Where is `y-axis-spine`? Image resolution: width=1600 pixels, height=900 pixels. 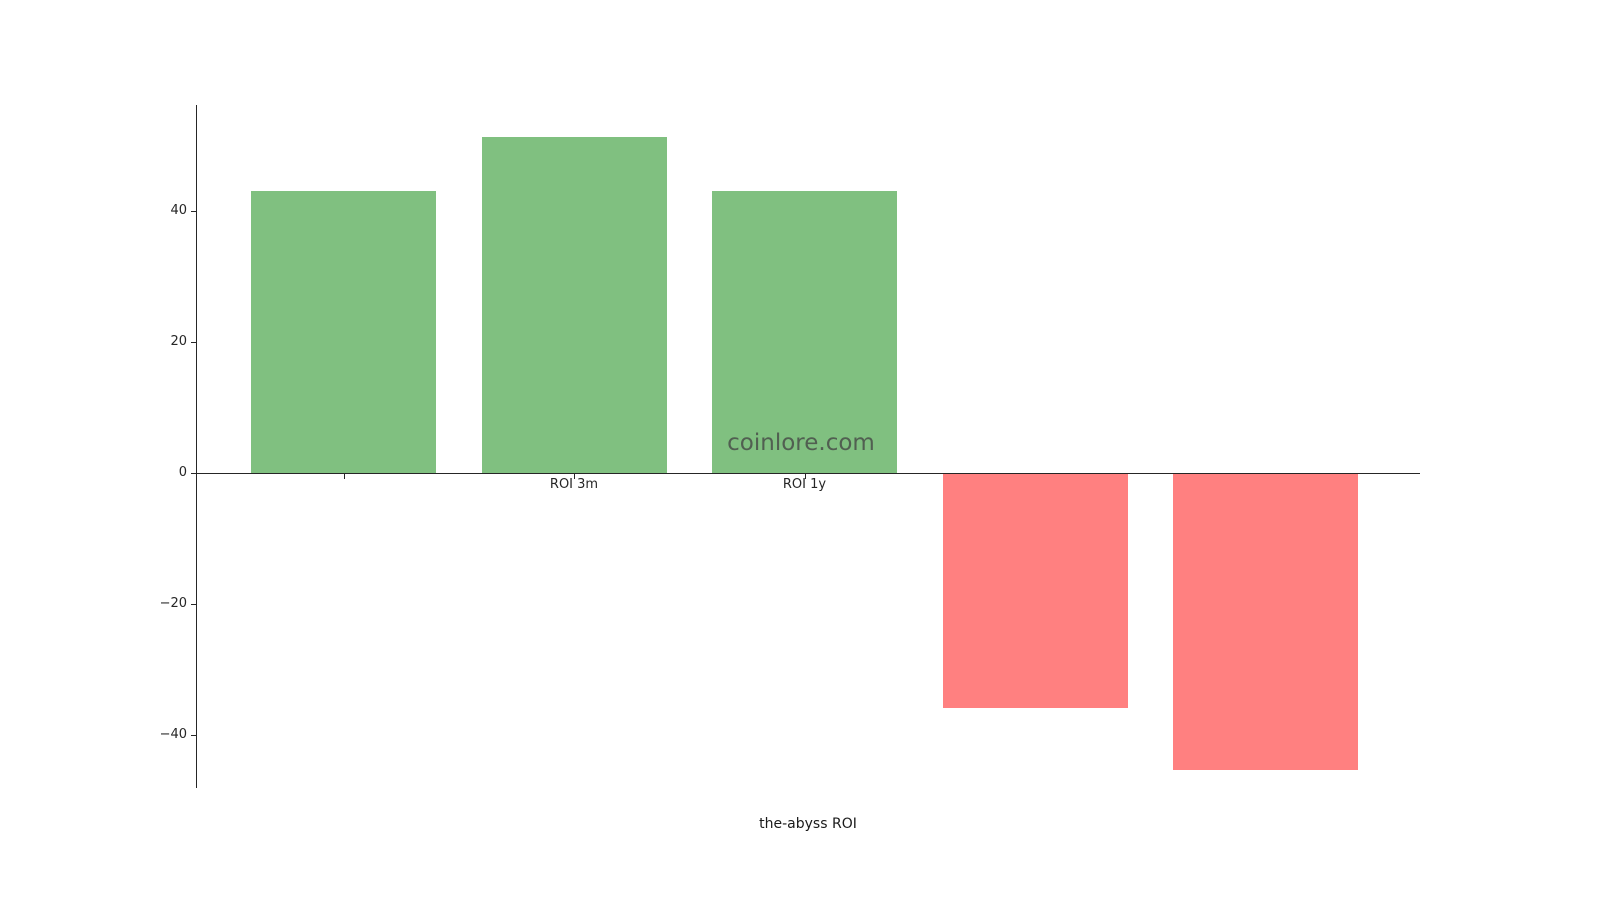 y-axis-spine is located at coordinates (196, 446).